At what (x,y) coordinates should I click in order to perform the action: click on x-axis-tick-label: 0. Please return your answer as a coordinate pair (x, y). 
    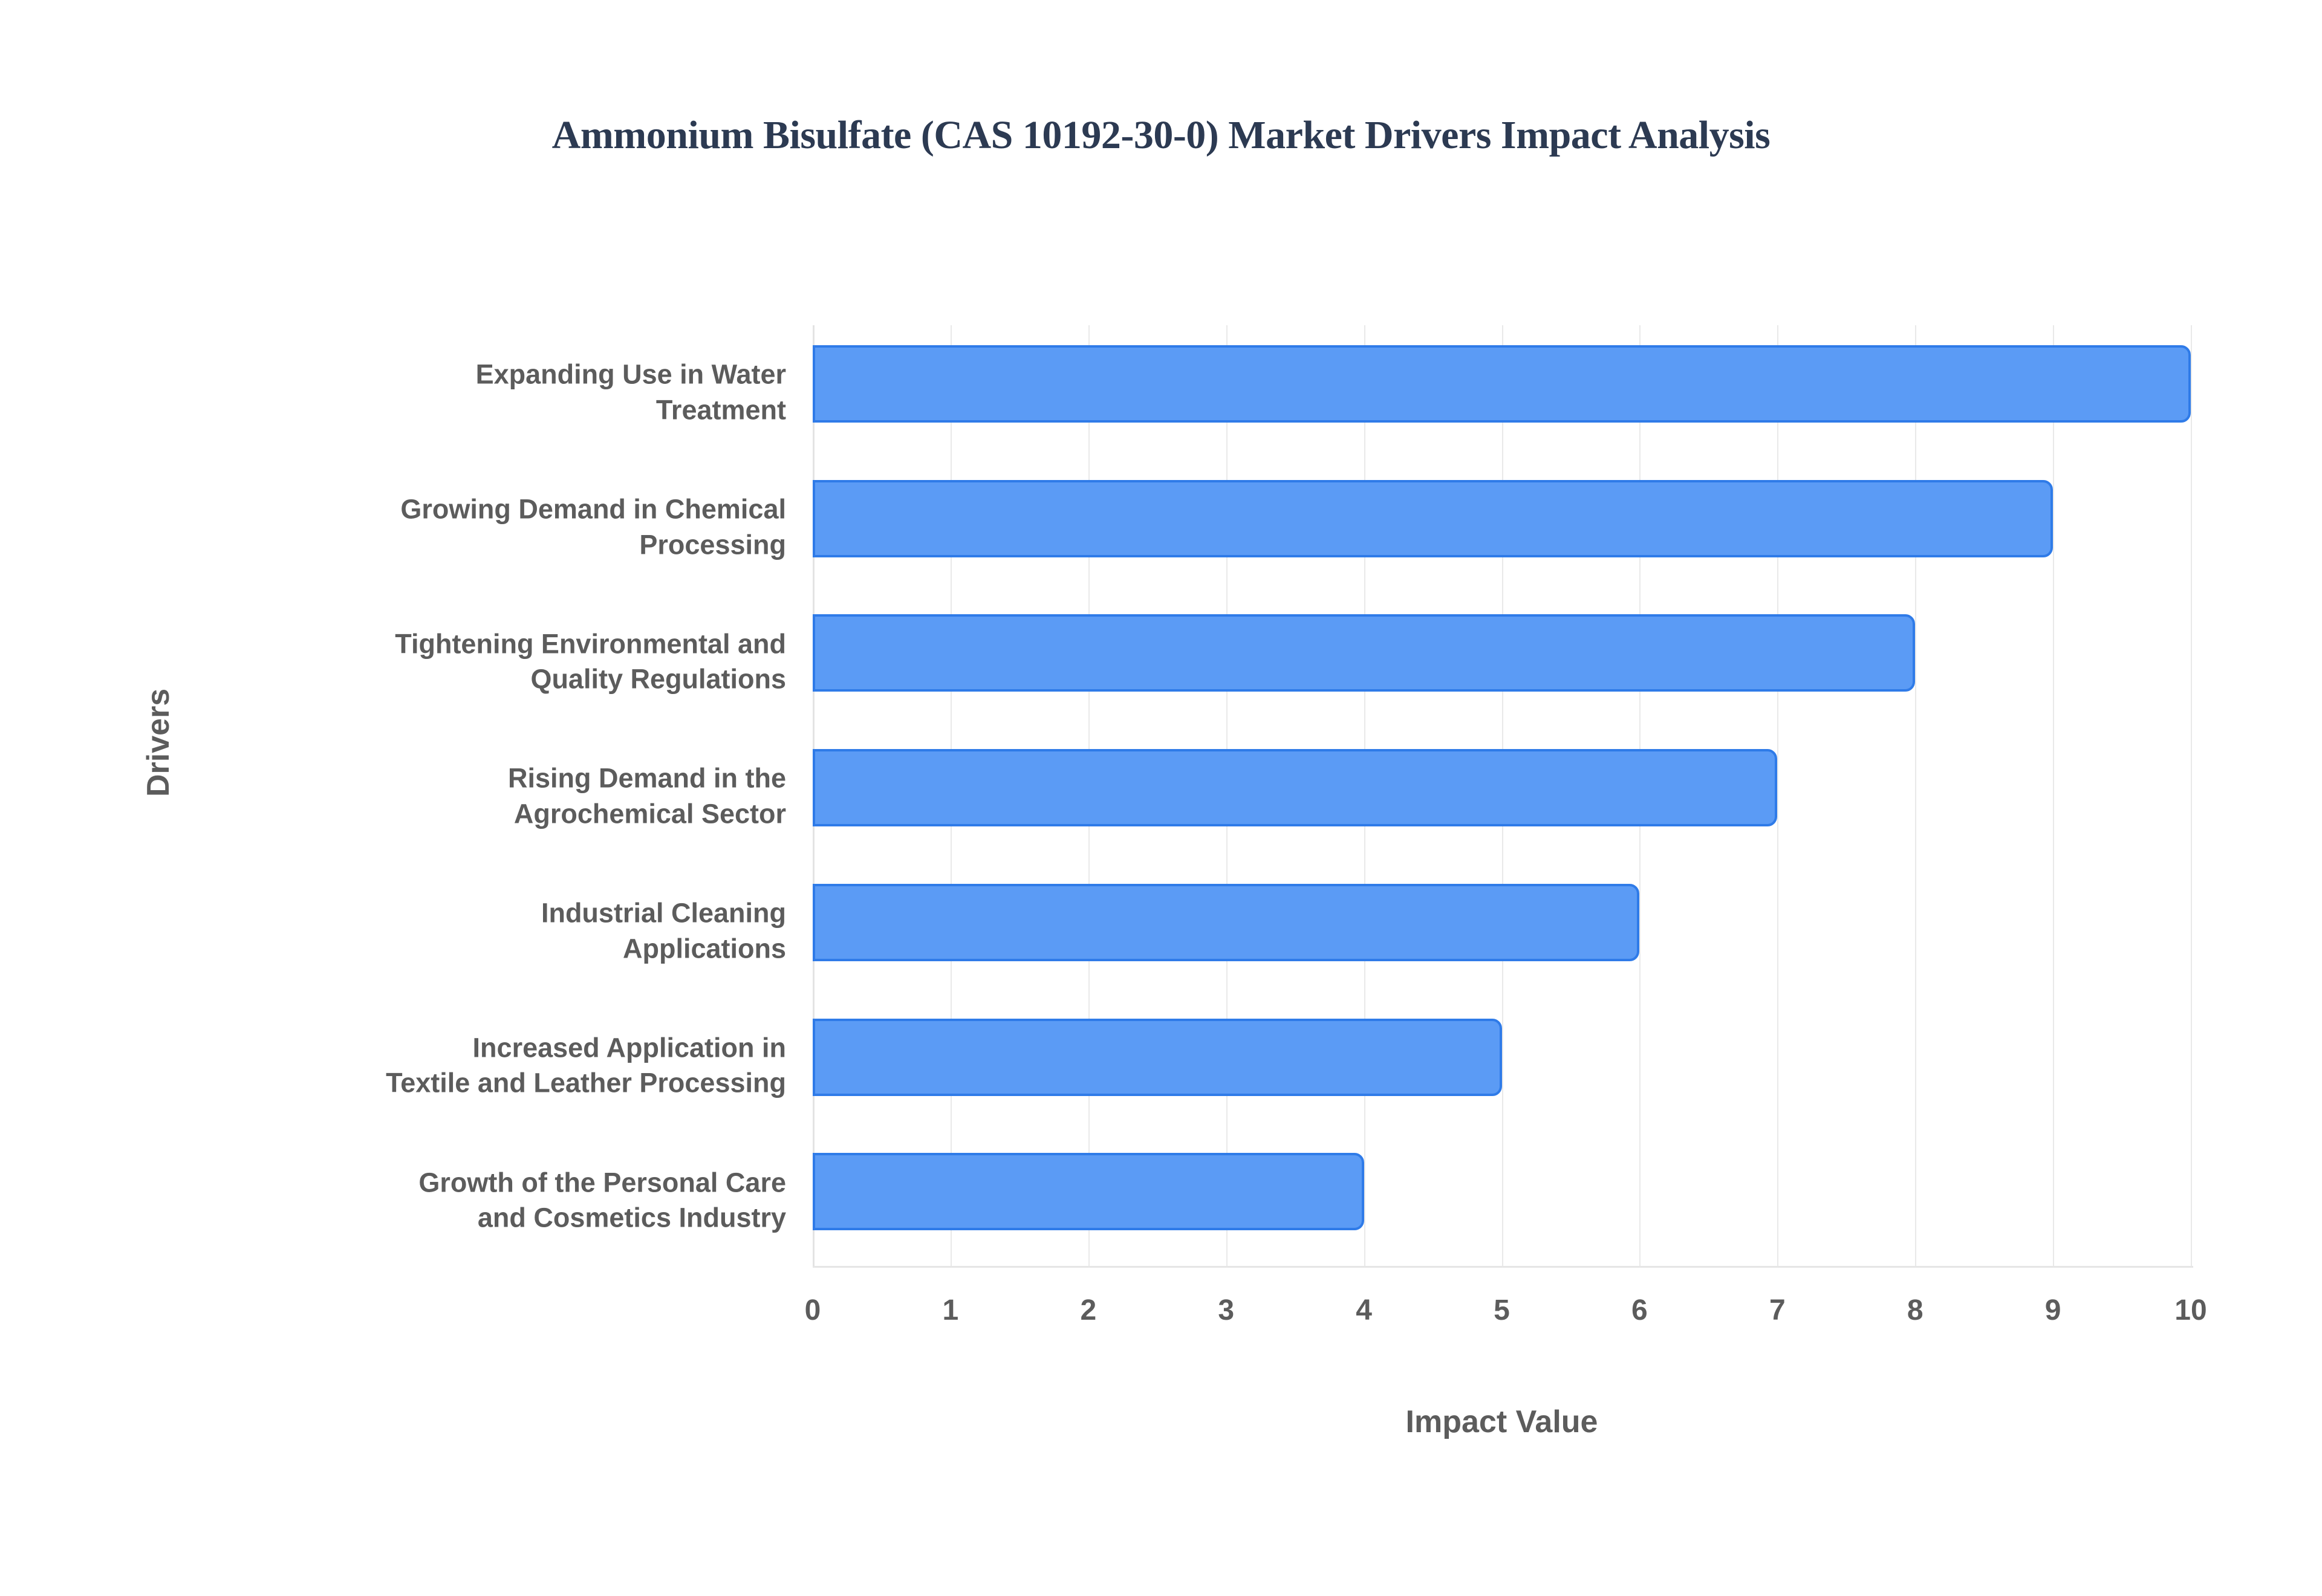
    Looking at the image, I should click on (812, 1310).